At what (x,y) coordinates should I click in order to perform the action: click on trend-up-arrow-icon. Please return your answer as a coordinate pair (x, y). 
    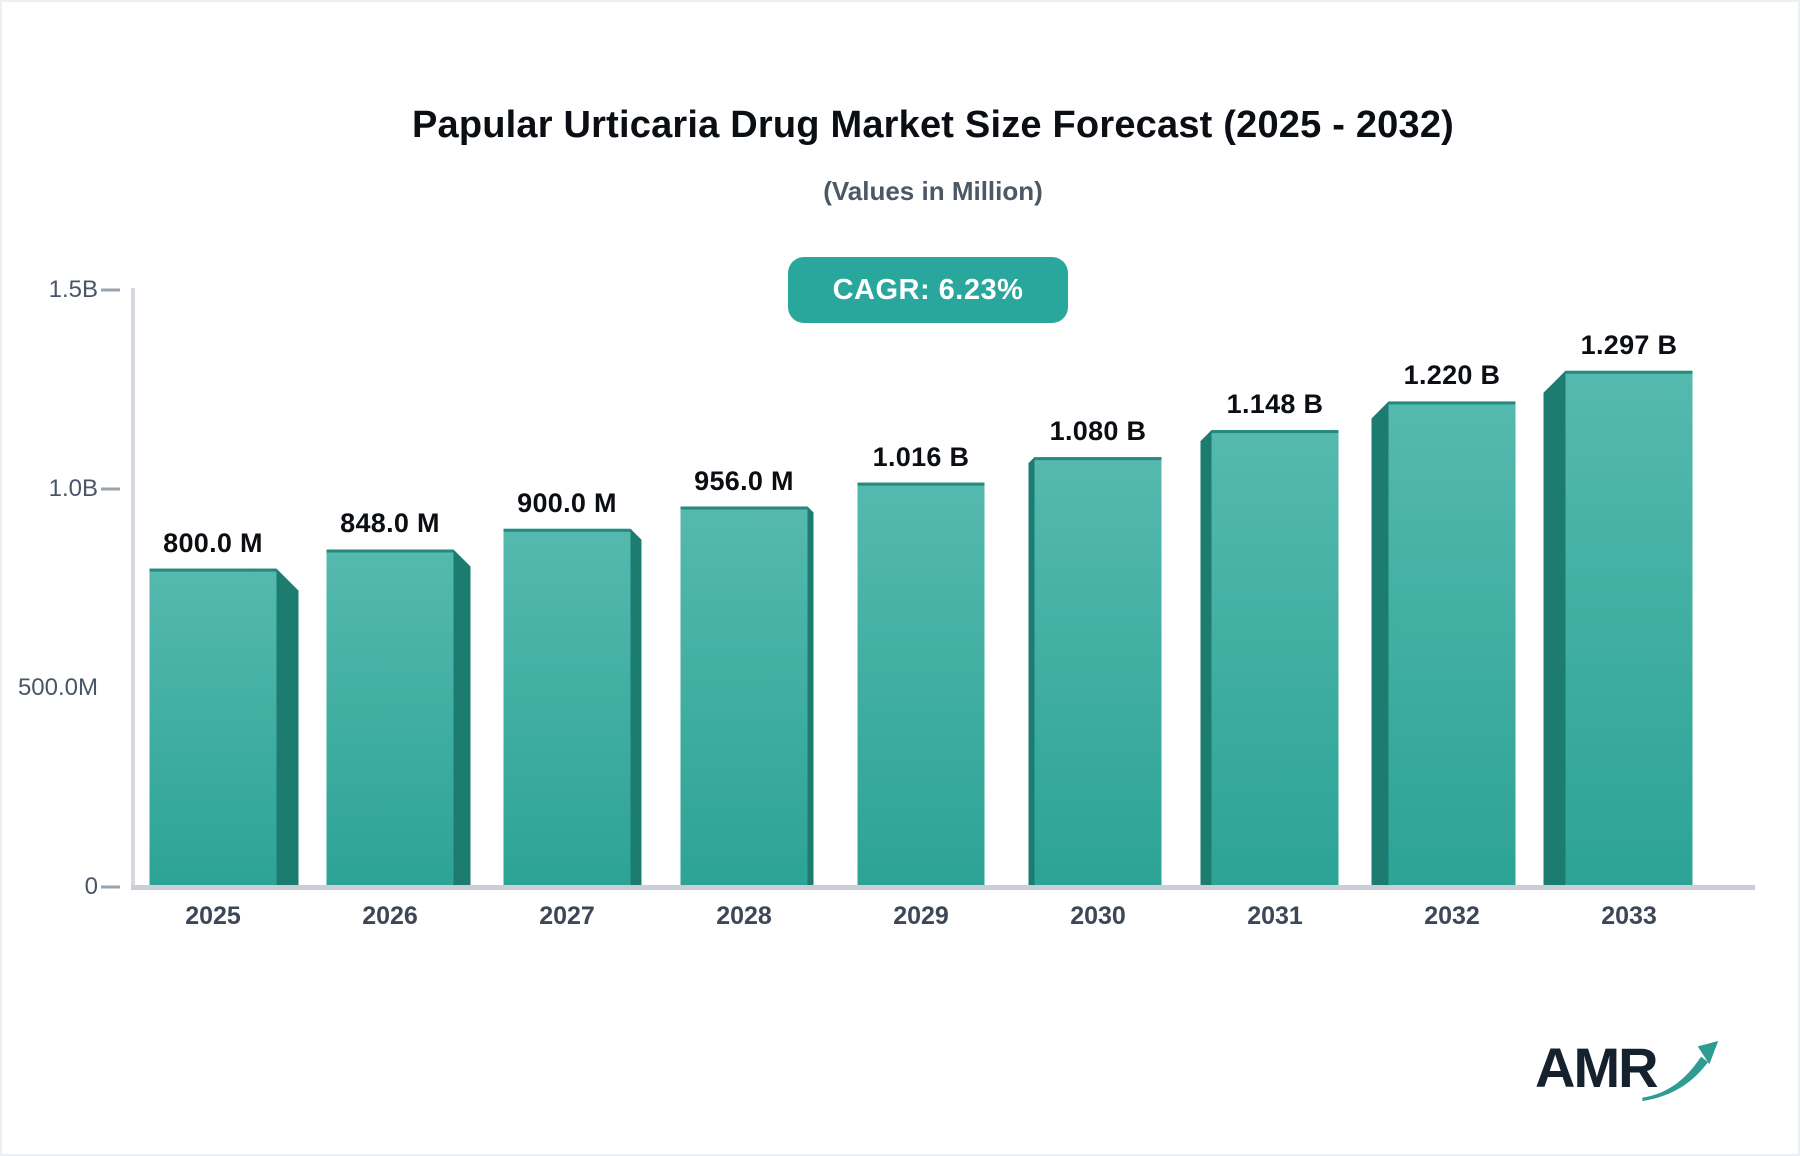
    Looking at the image, I should click on (1679, 1071).